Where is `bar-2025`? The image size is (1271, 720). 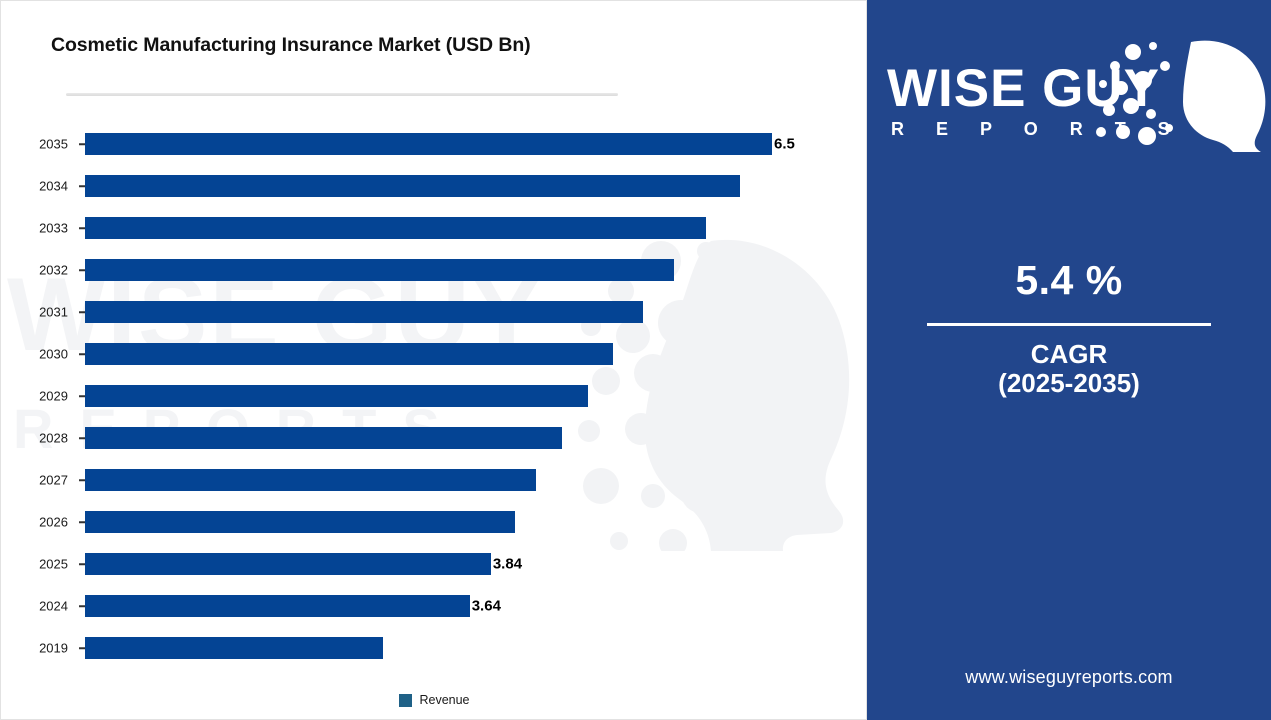 bar-2025 is located at coordinates (288, 564).